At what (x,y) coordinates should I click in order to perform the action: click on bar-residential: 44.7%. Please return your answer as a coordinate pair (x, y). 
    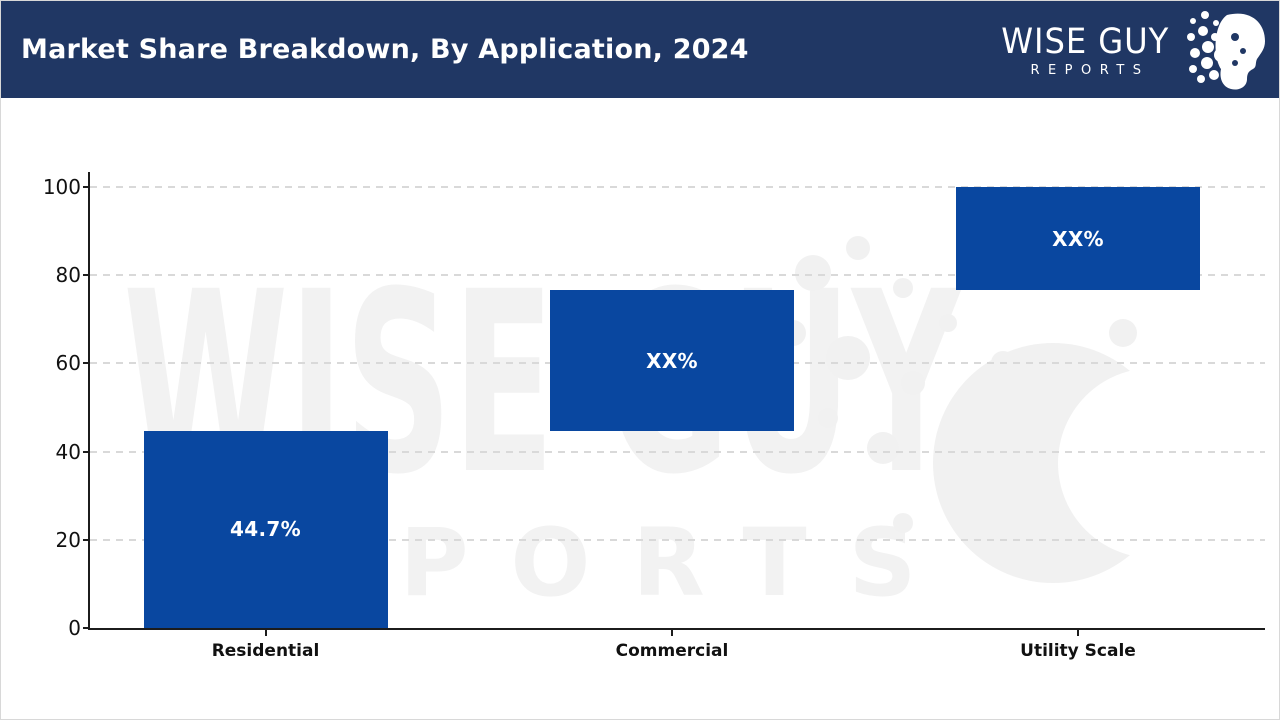
    Looking at the image, I should click on (265, 529).